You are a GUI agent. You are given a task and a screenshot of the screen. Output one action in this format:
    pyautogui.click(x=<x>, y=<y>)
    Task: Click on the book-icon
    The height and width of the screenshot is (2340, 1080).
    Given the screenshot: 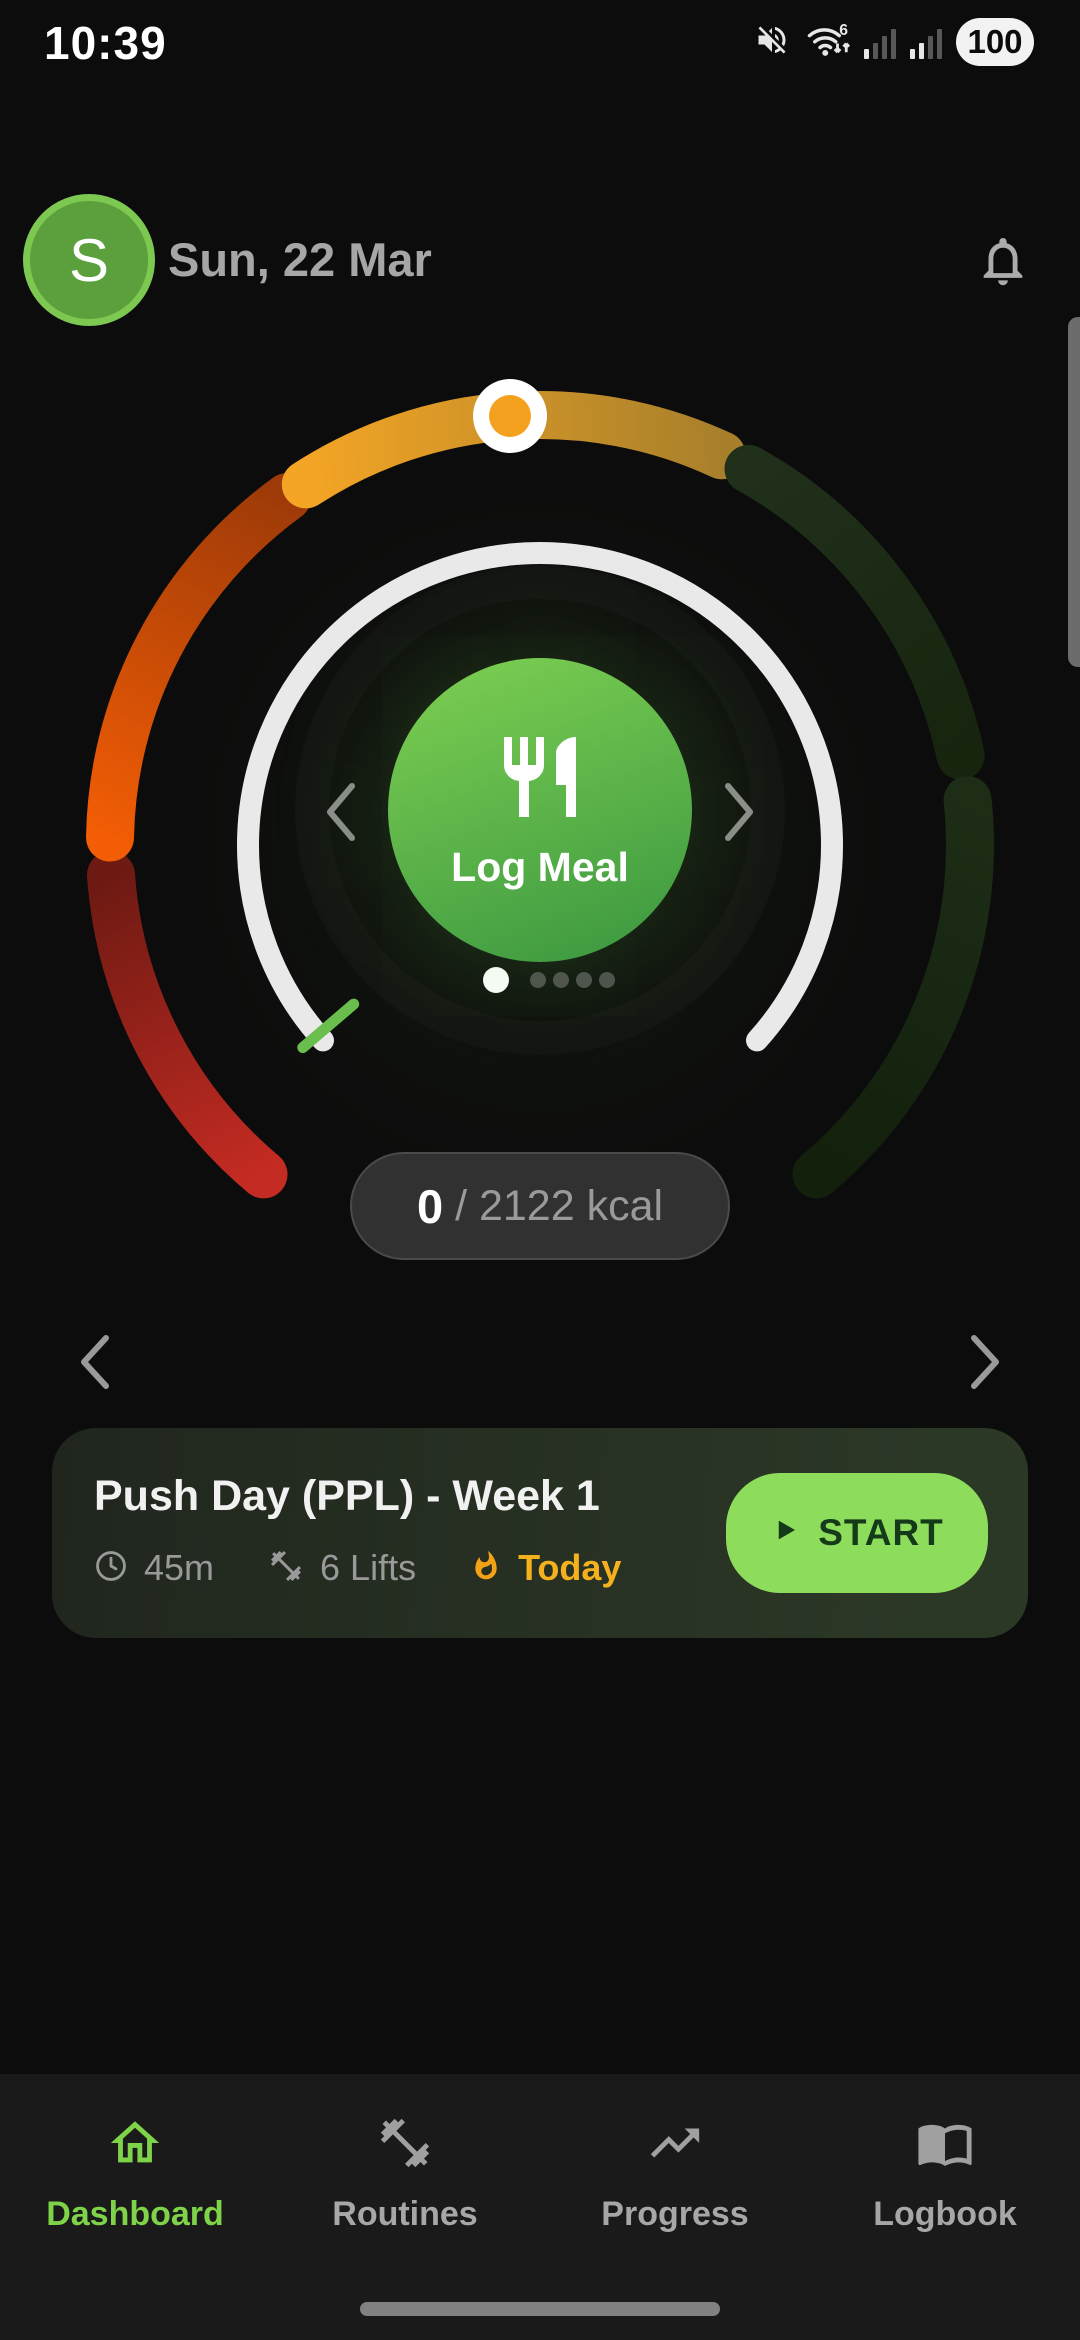 What is the action you would take?
    pyautogui.click(x=945, y=2145)
    